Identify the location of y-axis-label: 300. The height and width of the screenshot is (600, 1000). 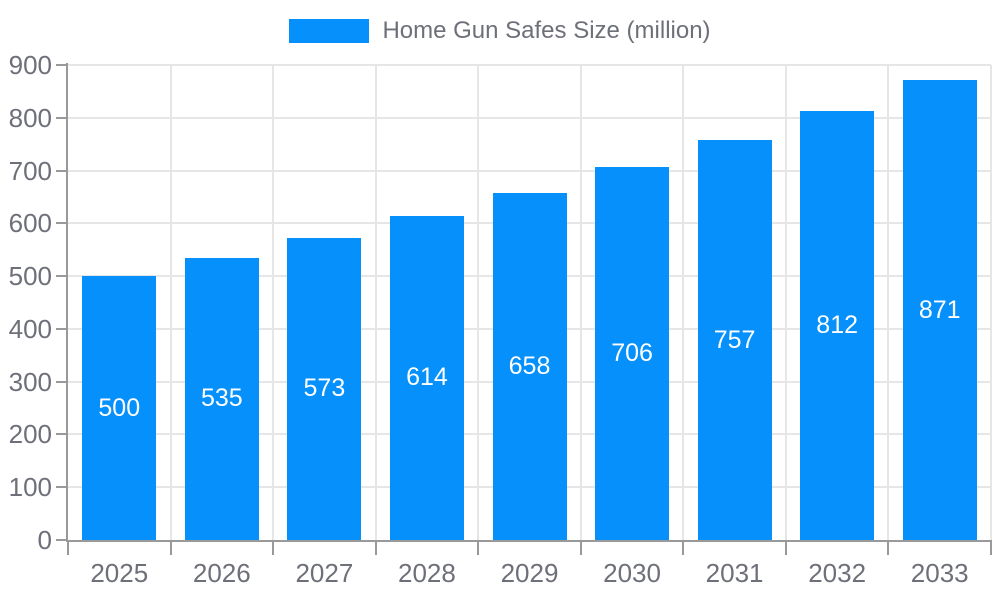
(30, 381).